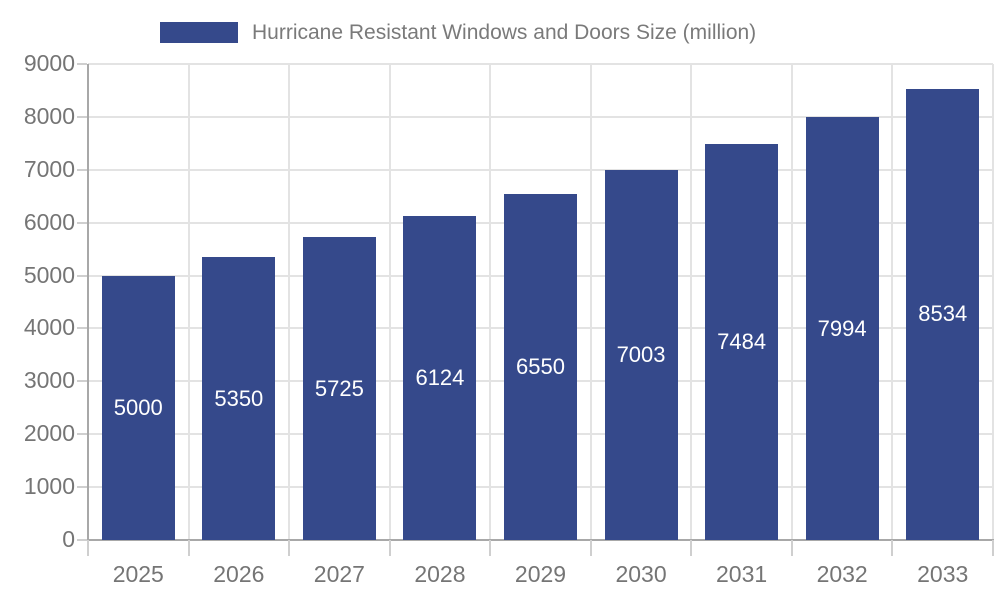 The height and width of the screenshot is (600, 1000). I want to click on bar-value-label: 7994, so click(842, 328).